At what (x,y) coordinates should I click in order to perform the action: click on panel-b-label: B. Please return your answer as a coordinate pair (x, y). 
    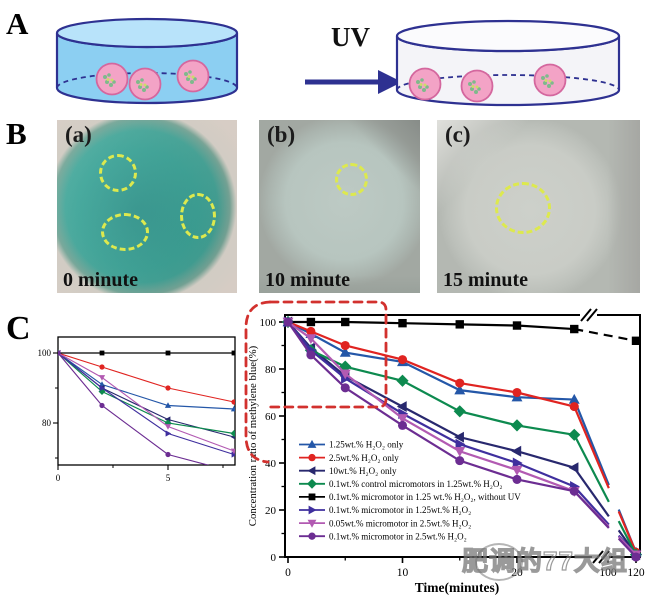
    Looking at the image, I should click on (16, 133).